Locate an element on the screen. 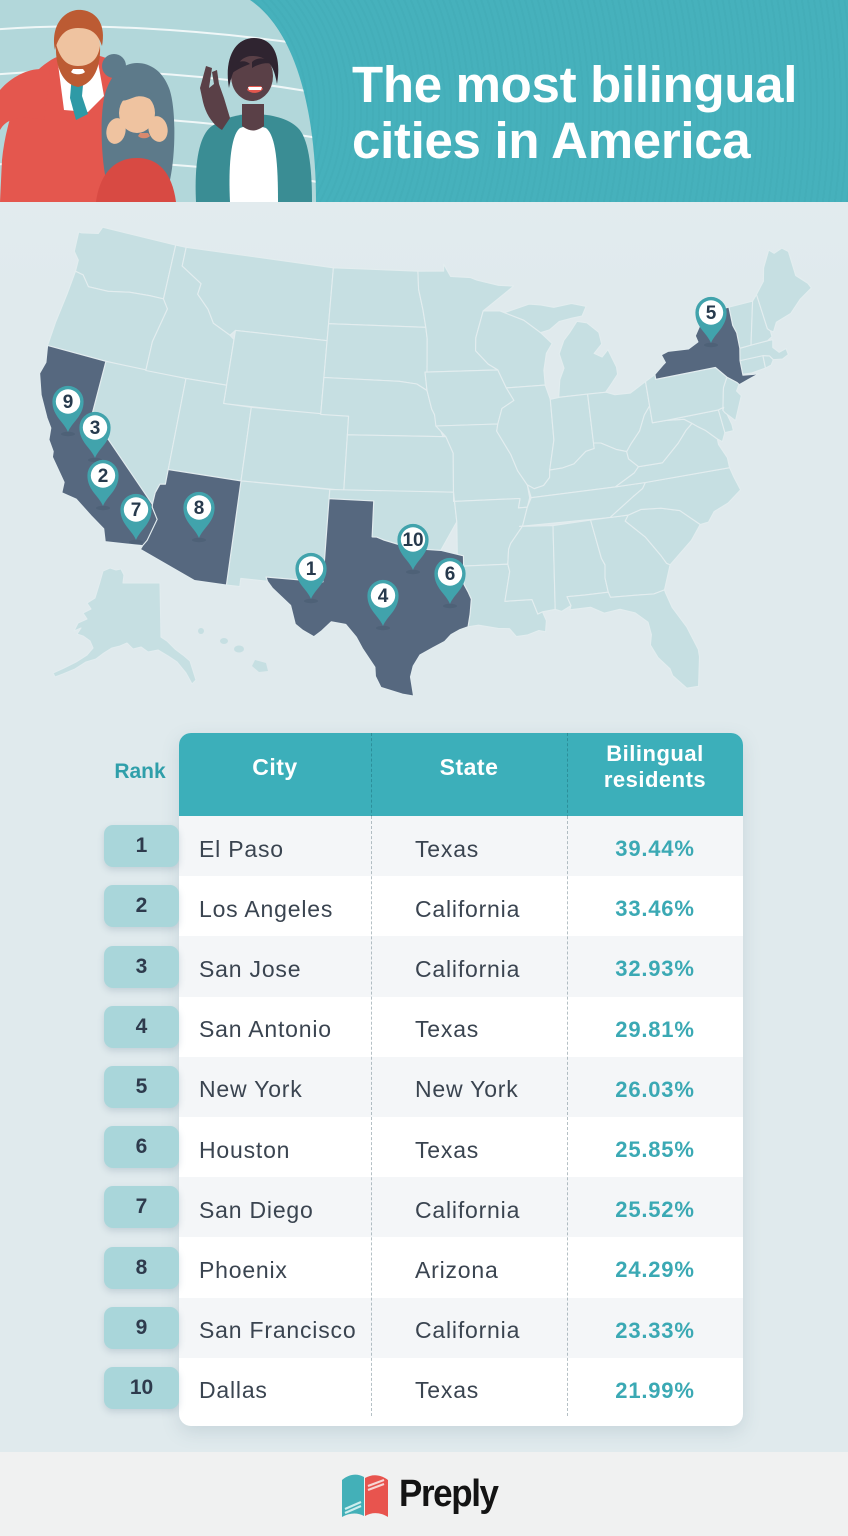 The height and width of the screenshot is (1536, 848). svg-text: 7 is located at coordinates (136, 510).